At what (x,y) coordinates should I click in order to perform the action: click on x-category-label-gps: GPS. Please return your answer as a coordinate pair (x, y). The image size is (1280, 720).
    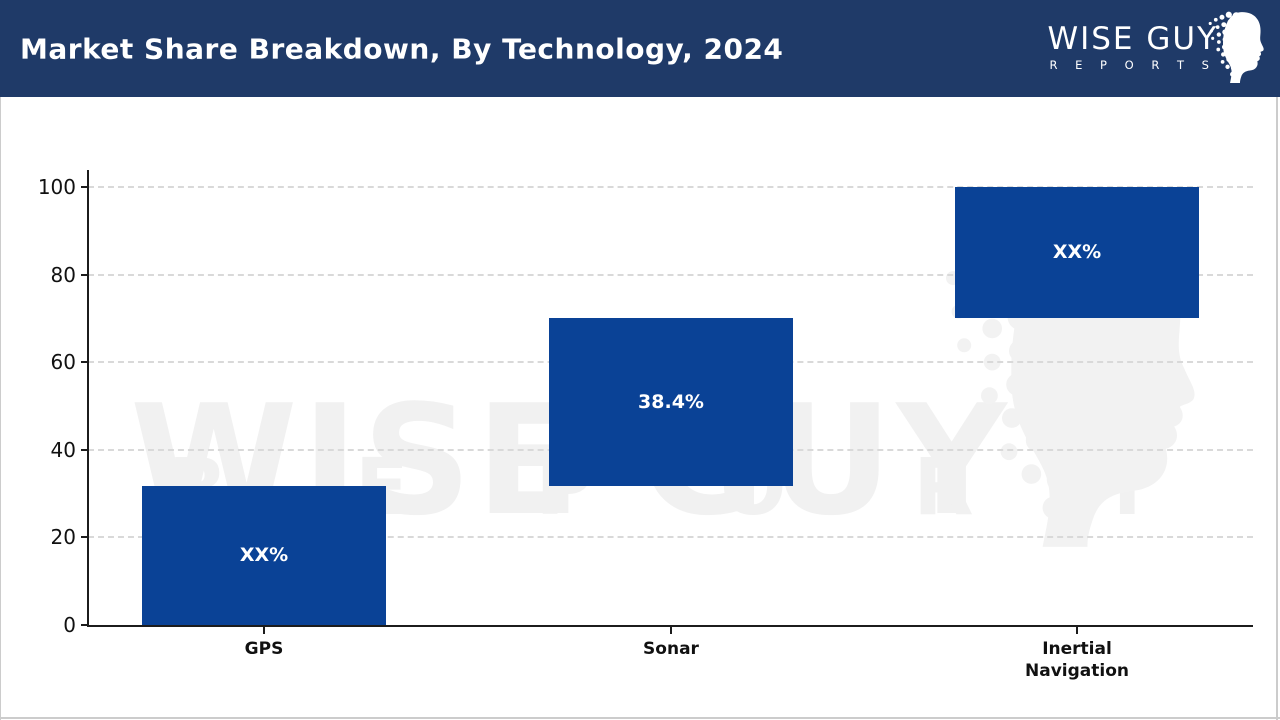
    Looking at the image, I should click on (264, 649).